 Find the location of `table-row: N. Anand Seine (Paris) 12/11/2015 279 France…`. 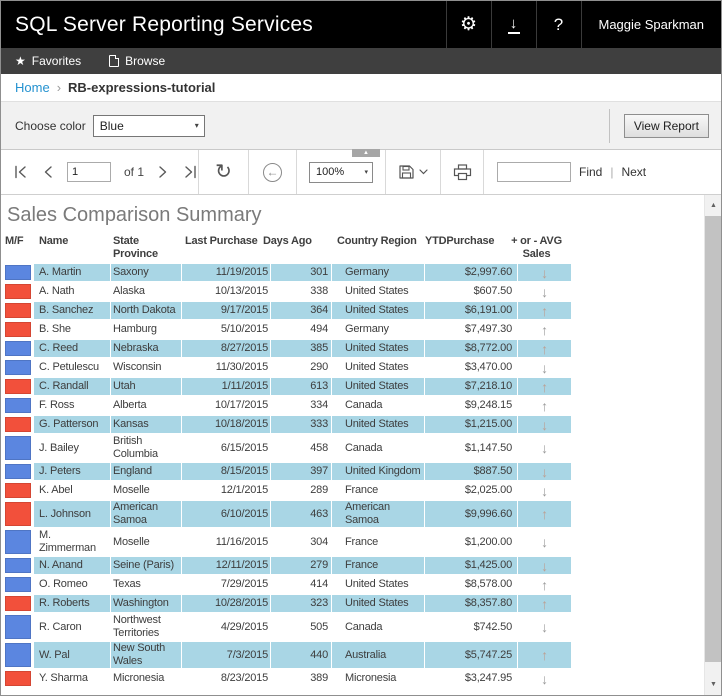

table-row: N. Anand Seine (Paris) 12/11/2015 279 France… is located at coordinates (353, 565).